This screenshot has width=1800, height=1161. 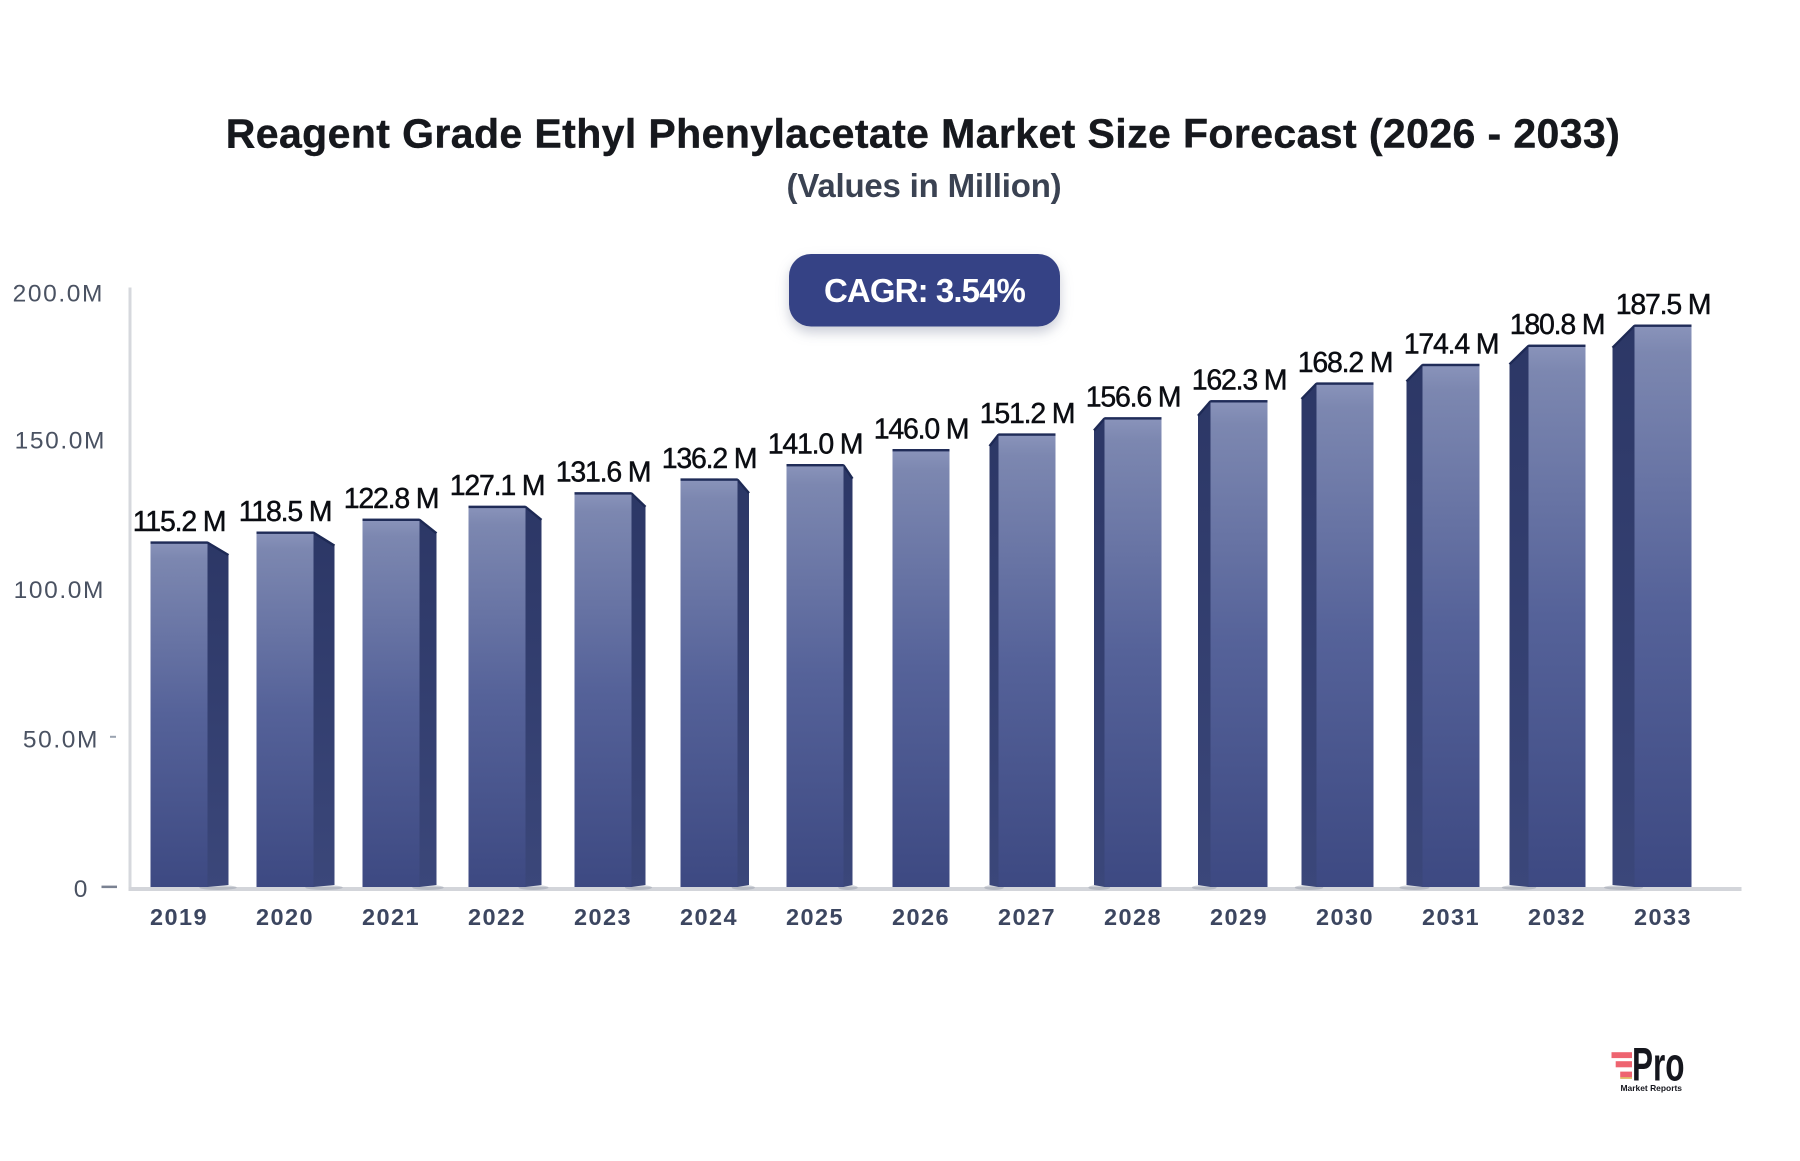 I want to click on svg-text: 2023, so click(x=603, y=917).